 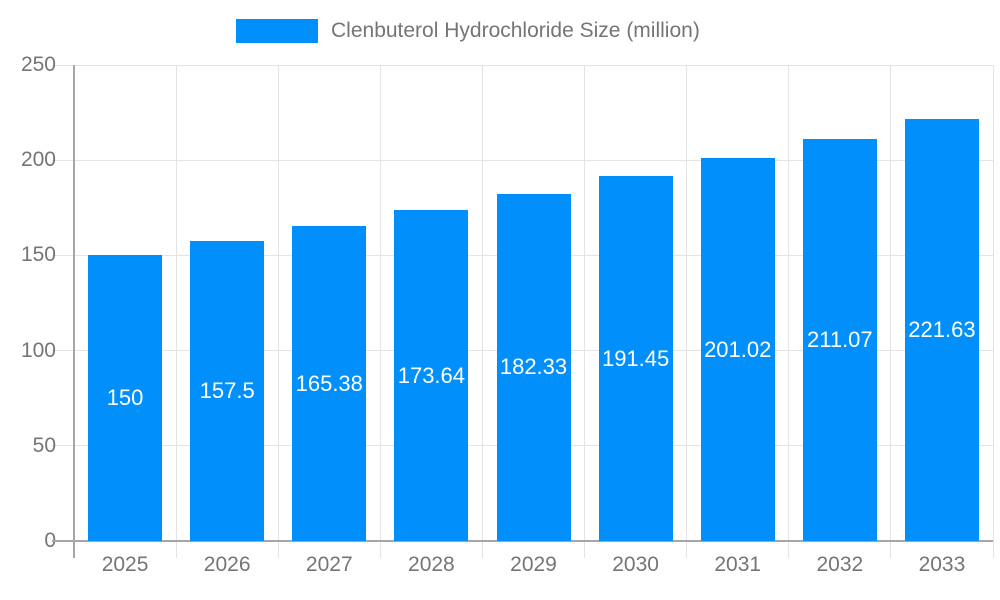 What do you see at coordinates (227, 564) in the screenshot?
I see `x-tick-label: 2026` at bounding box center [227, 564].